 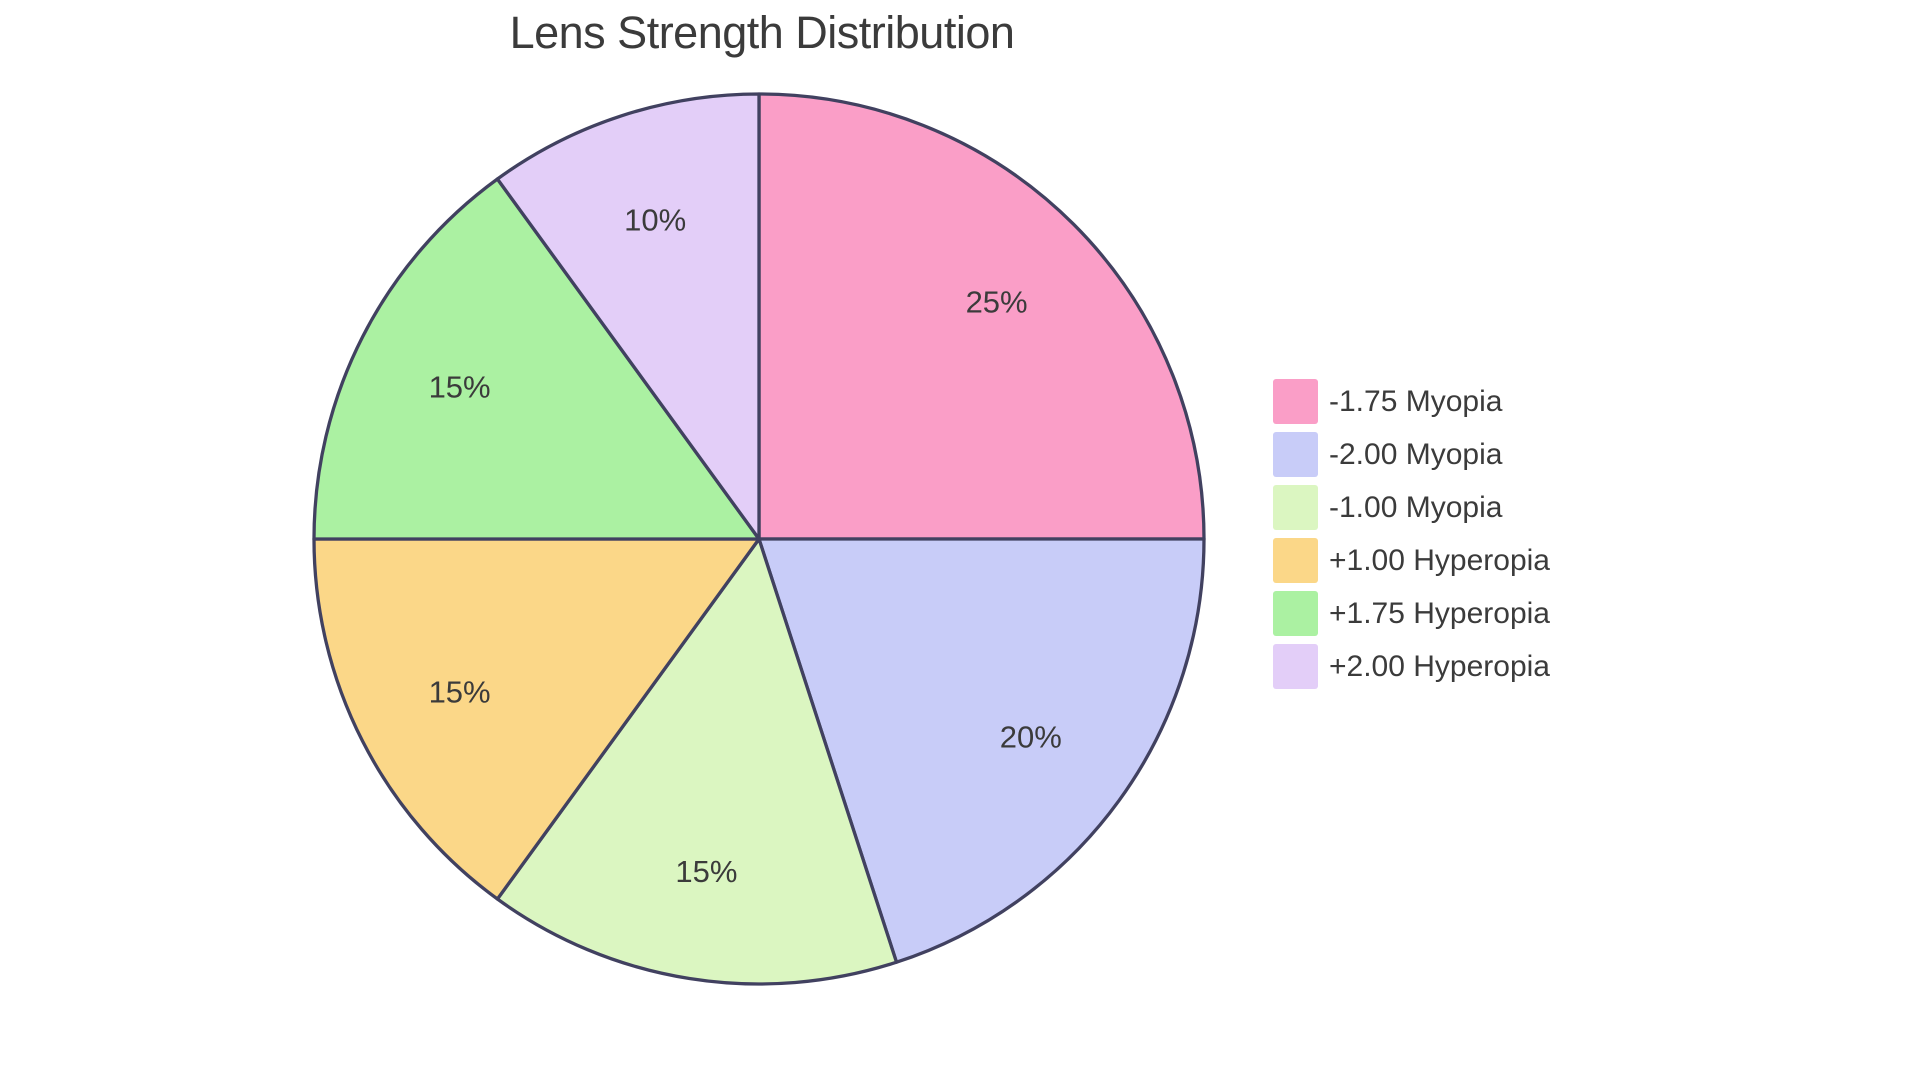 What do you see at coordinates (762, 32) in the screenshot?
I see `chart-title: Lens Strength Distribution` at bounding box center [762, 32].